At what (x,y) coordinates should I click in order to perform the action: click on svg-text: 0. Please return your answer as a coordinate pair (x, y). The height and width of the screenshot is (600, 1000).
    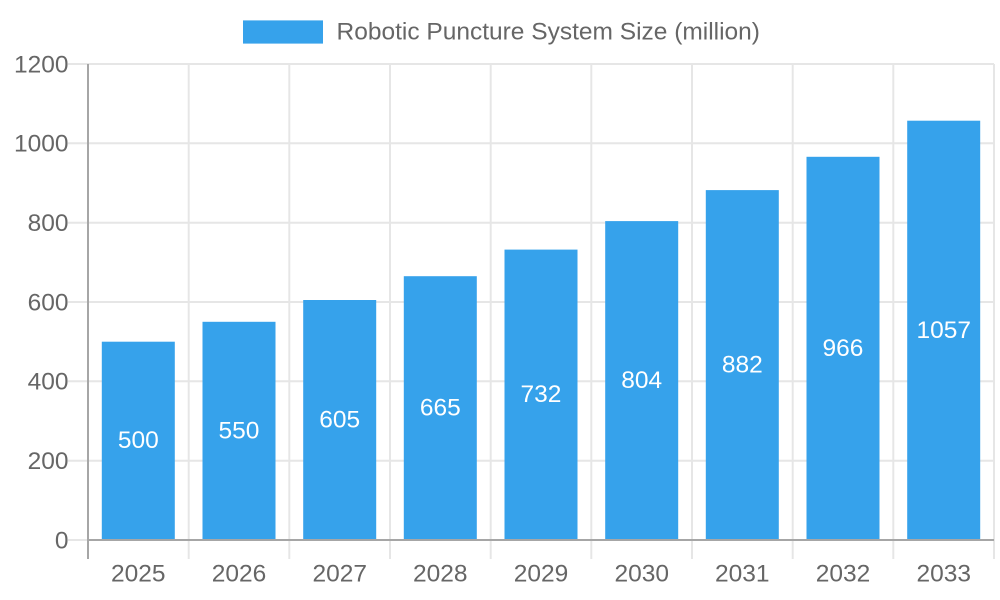
    Looking at the image, I should click on (62, 540).